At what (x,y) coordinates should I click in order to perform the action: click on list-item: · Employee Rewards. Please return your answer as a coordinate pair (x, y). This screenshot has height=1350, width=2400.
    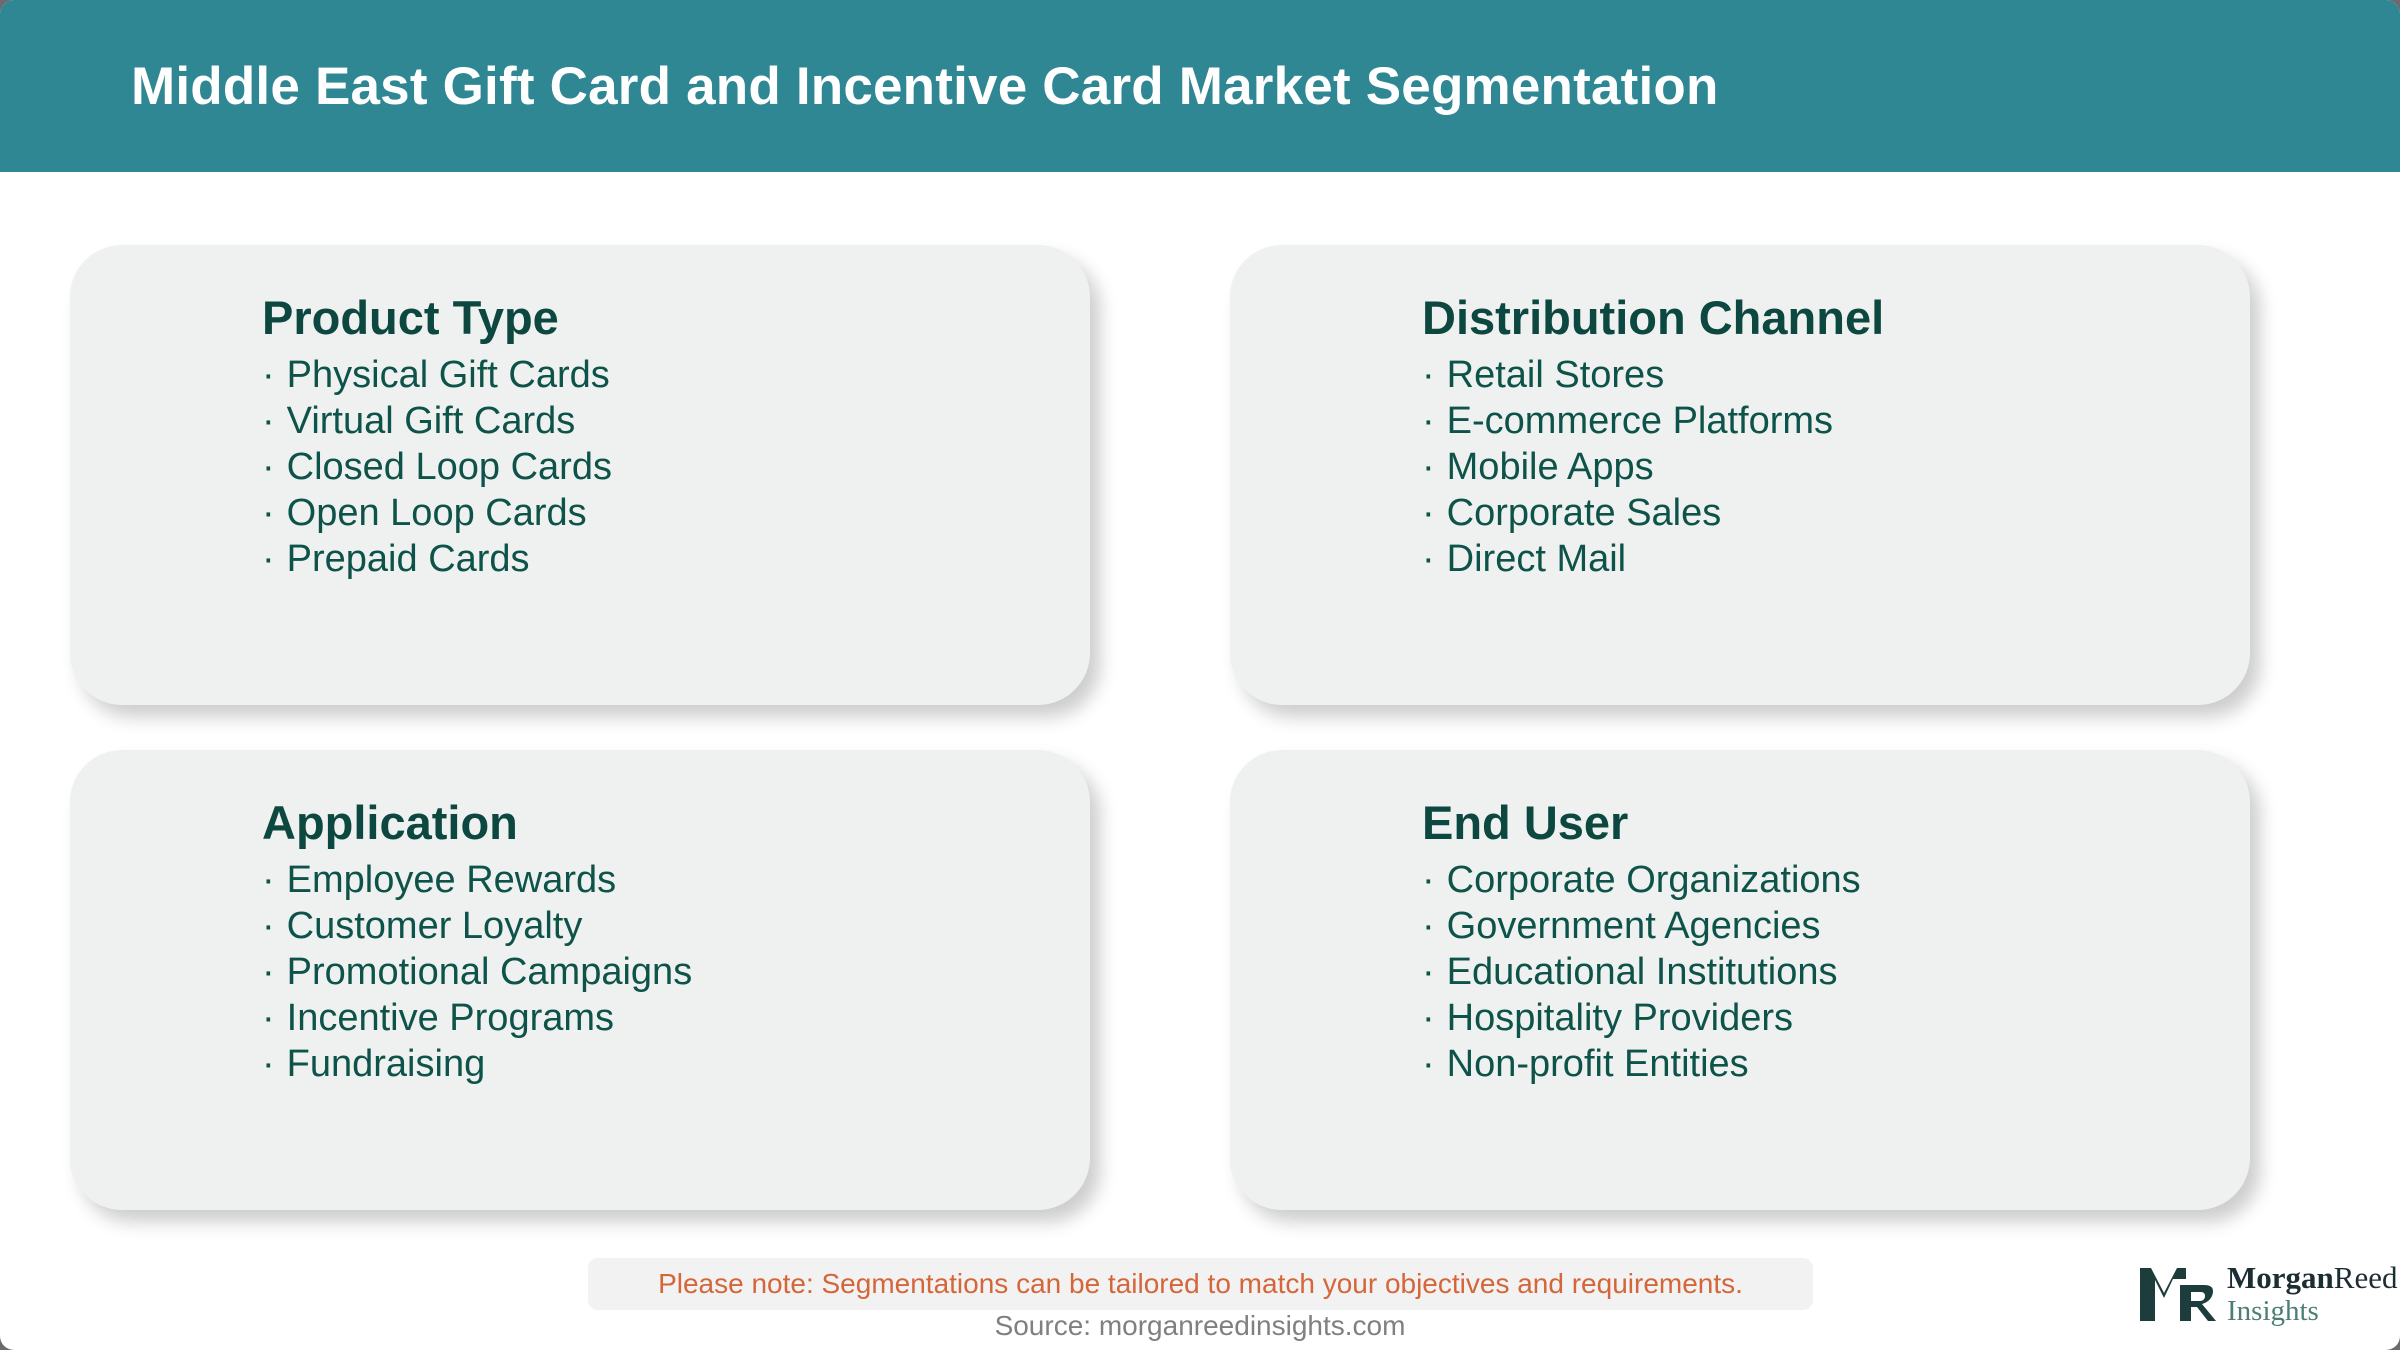
    Looking at the image, I should click on (646, 880).